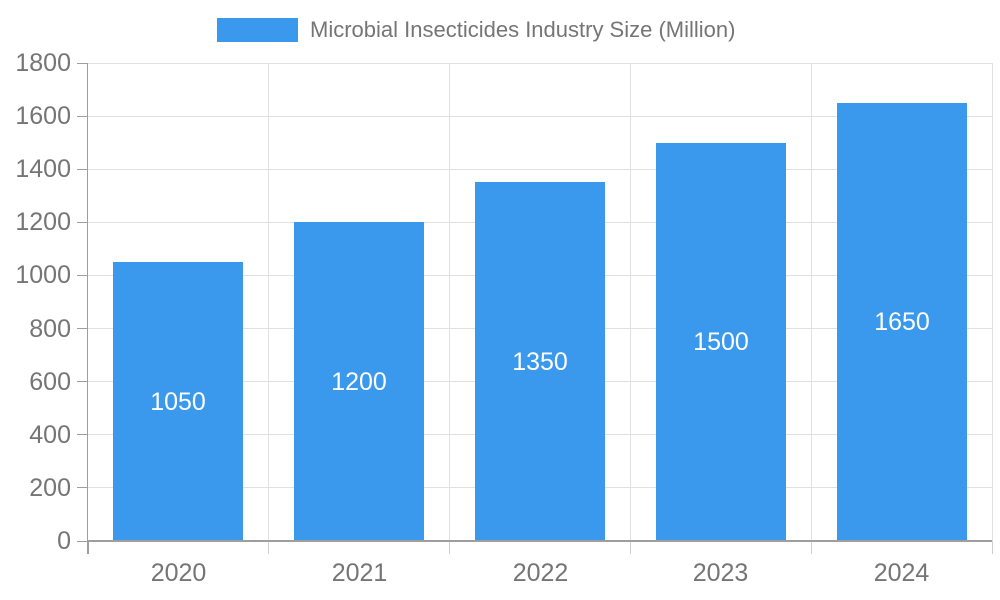 The width and height of the screenshot is (1000, 600). What do you see at coordinates (50, 434) in the screenshot?
I see `y-axis-label: 400` at bounding box center [50, 434].